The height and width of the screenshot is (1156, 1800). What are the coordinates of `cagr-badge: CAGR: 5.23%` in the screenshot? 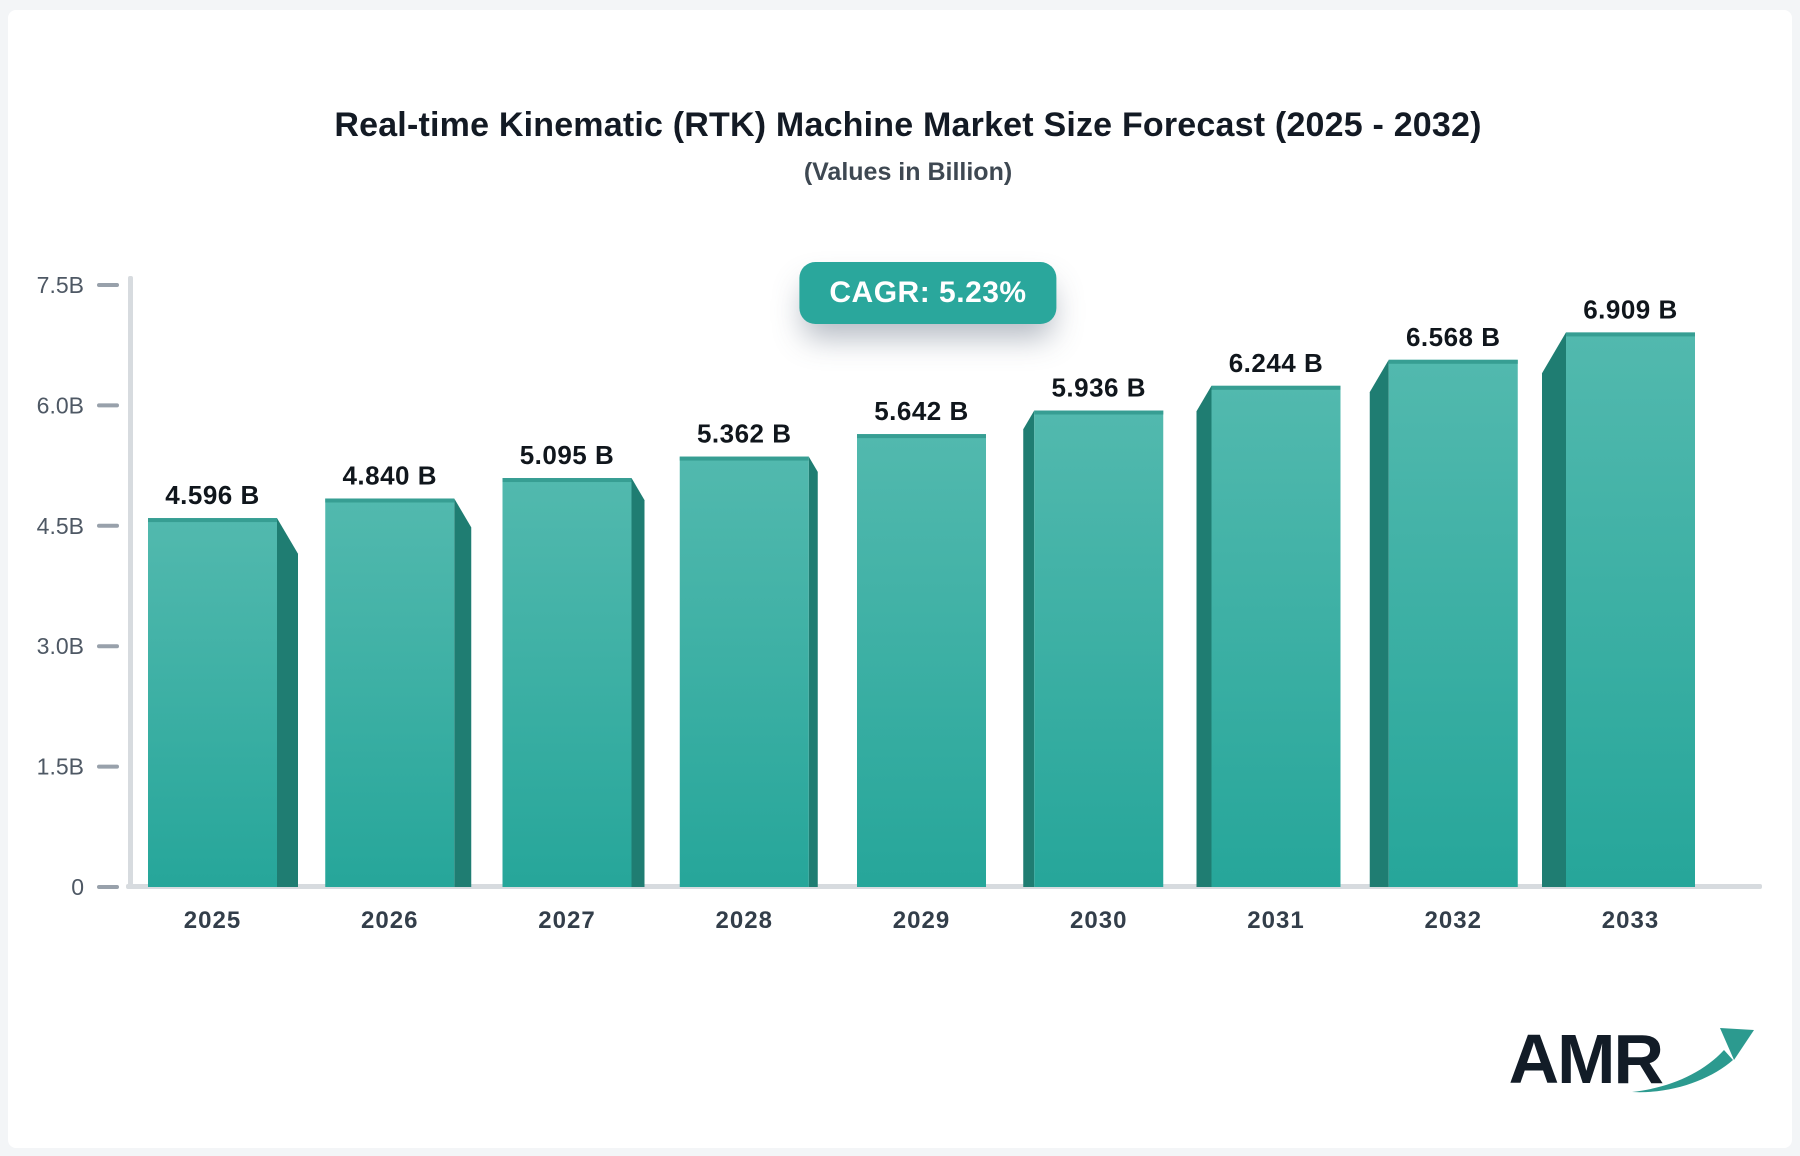 It's located at (928, 293).